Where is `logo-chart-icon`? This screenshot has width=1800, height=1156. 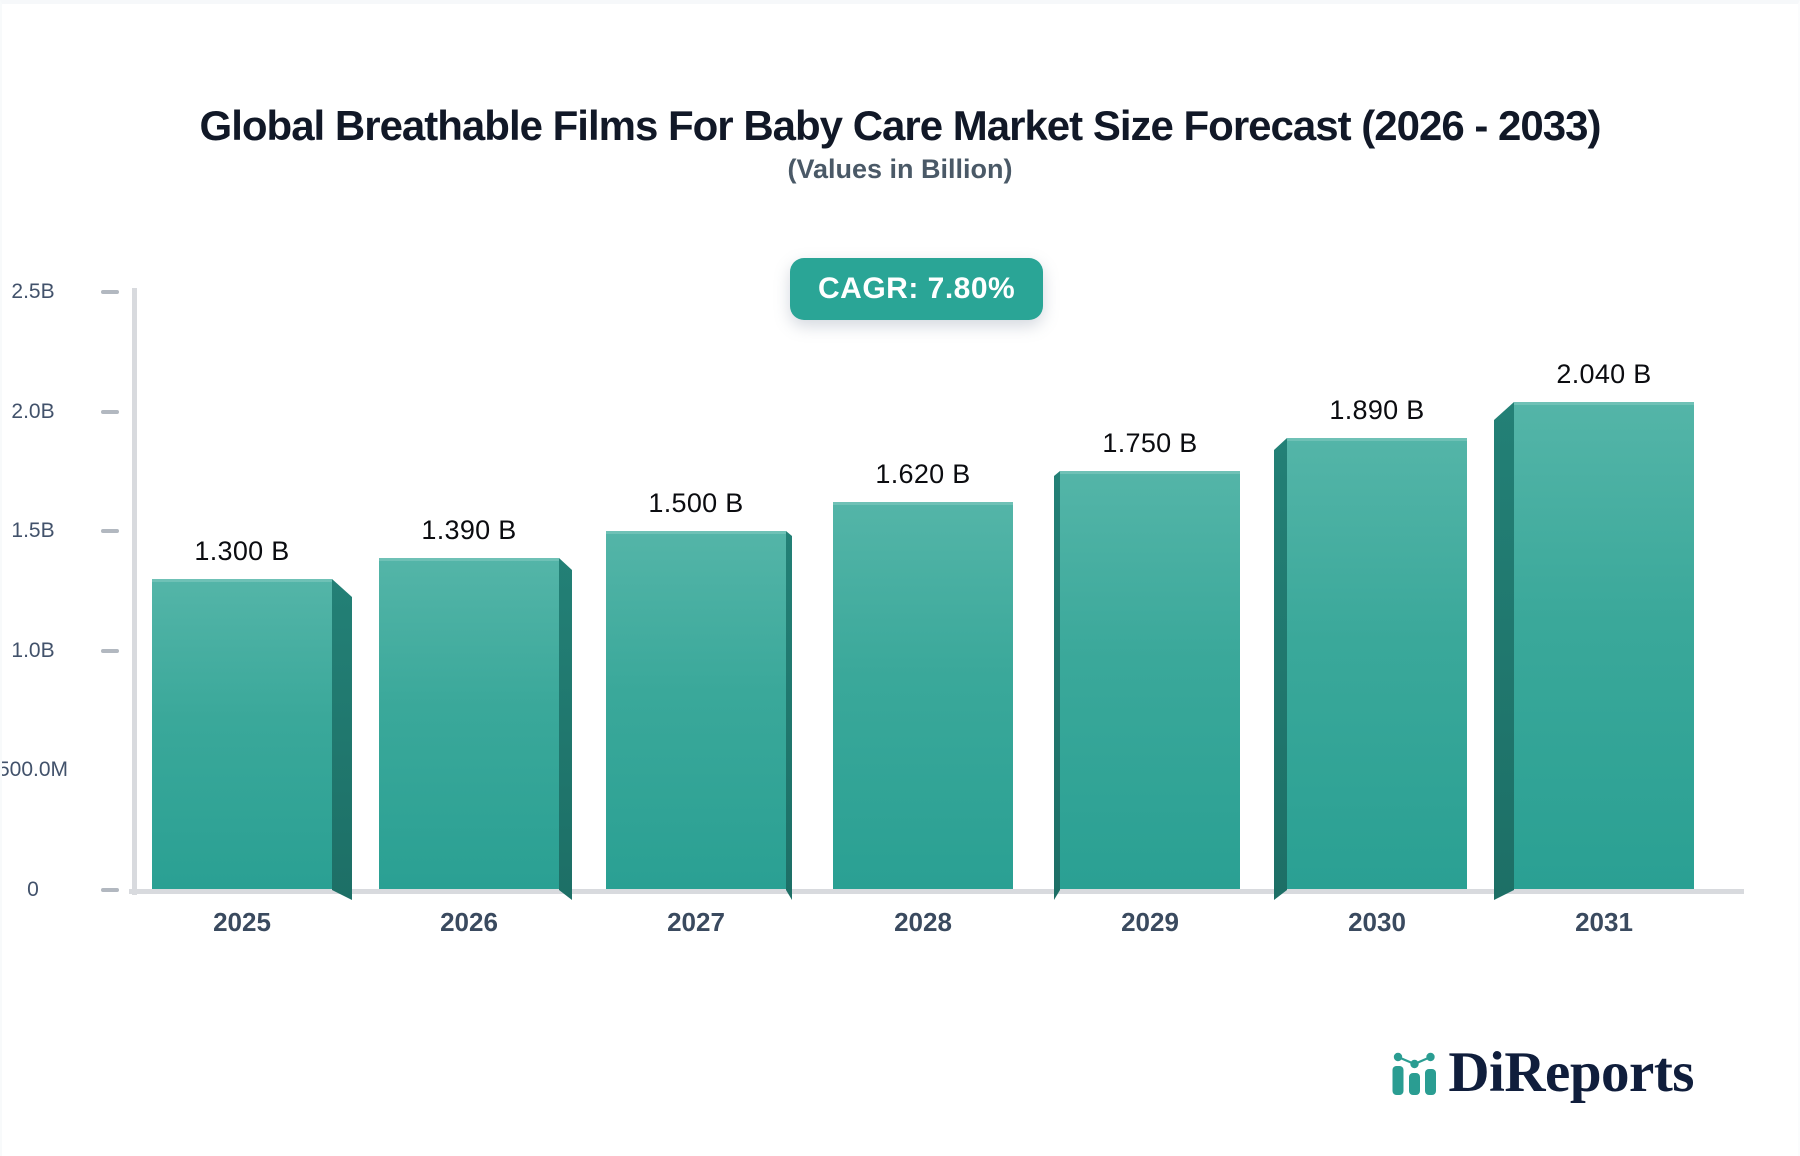 logo-chart-icon is located at coordinates (1414, 1073).